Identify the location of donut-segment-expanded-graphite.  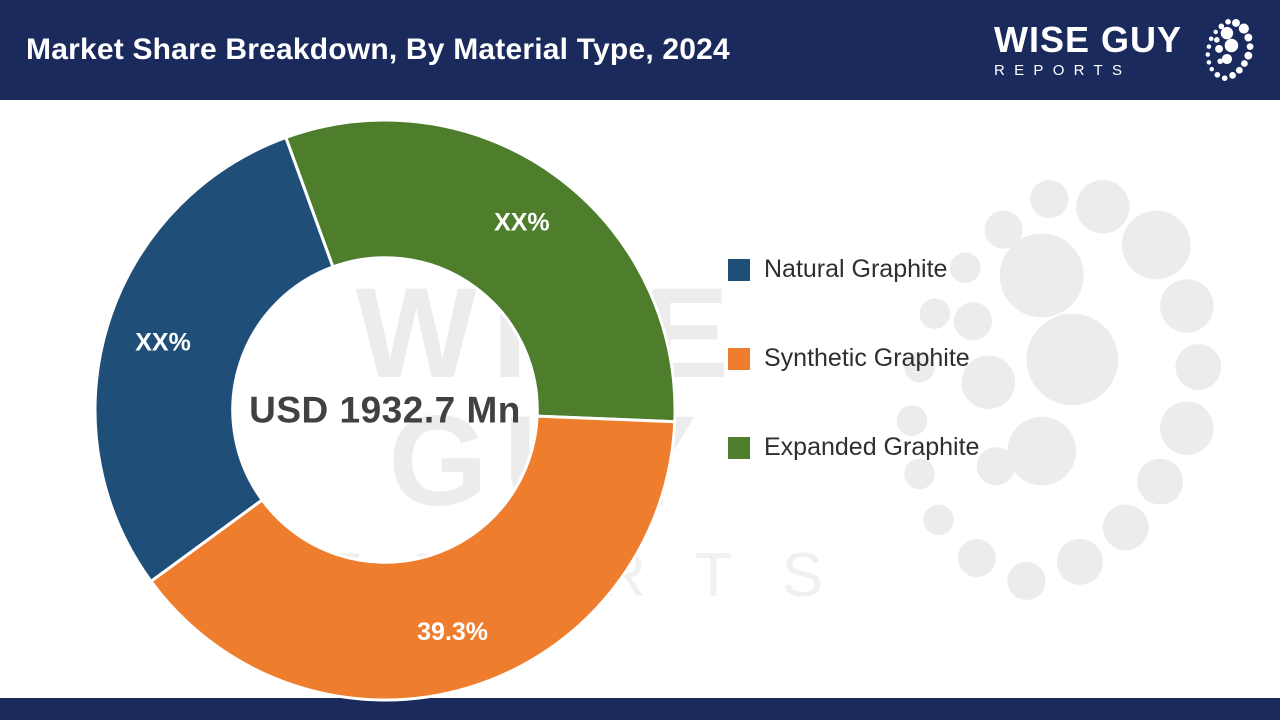
(480, 271).